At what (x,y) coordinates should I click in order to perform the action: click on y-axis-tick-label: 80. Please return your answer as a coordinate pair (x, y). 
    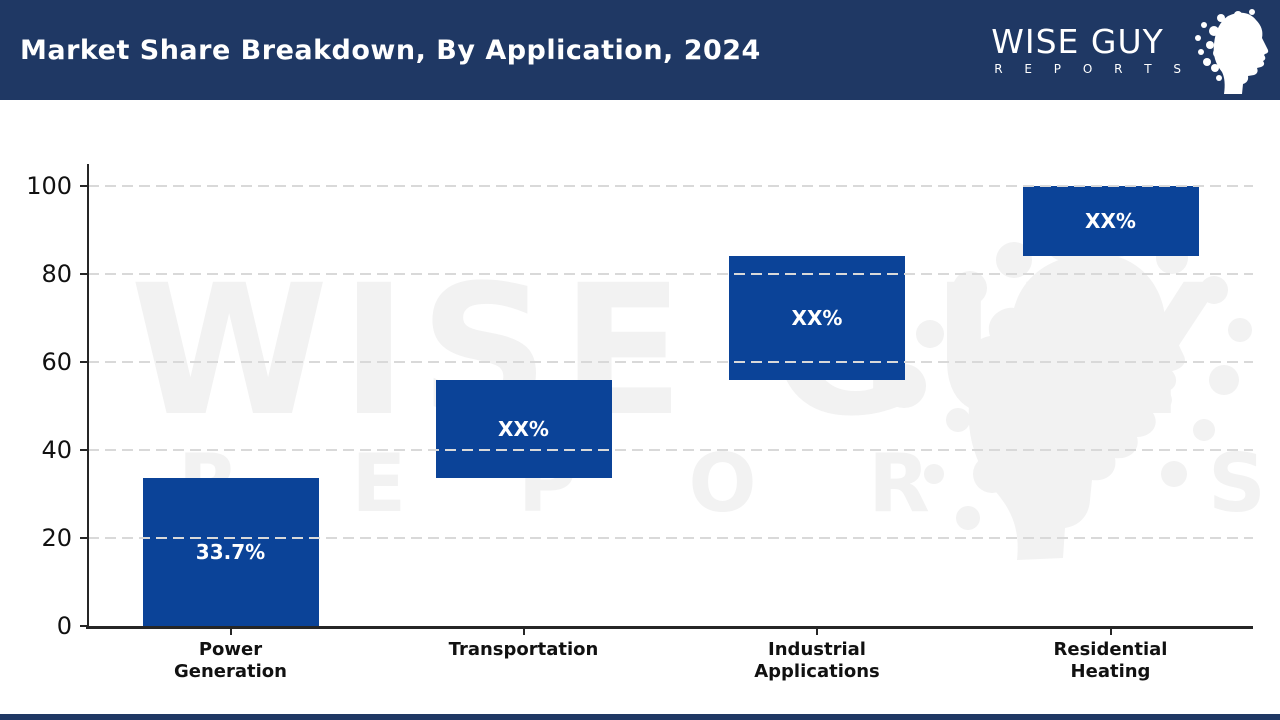
    Looking at the image, I should click on (56, 274).